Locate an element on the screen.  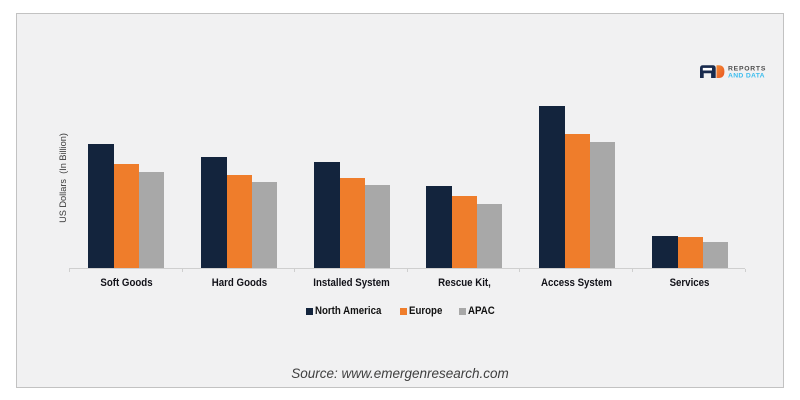
svg-text: AND DATA is located at coordinates (746, 75).